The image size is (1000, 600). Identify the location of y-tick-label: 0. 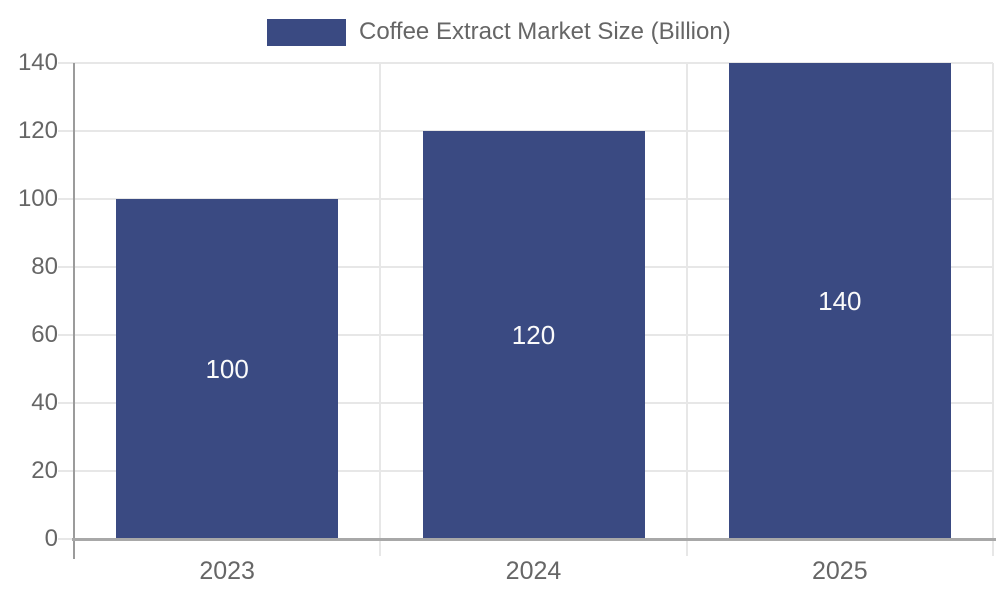
(51, 538).